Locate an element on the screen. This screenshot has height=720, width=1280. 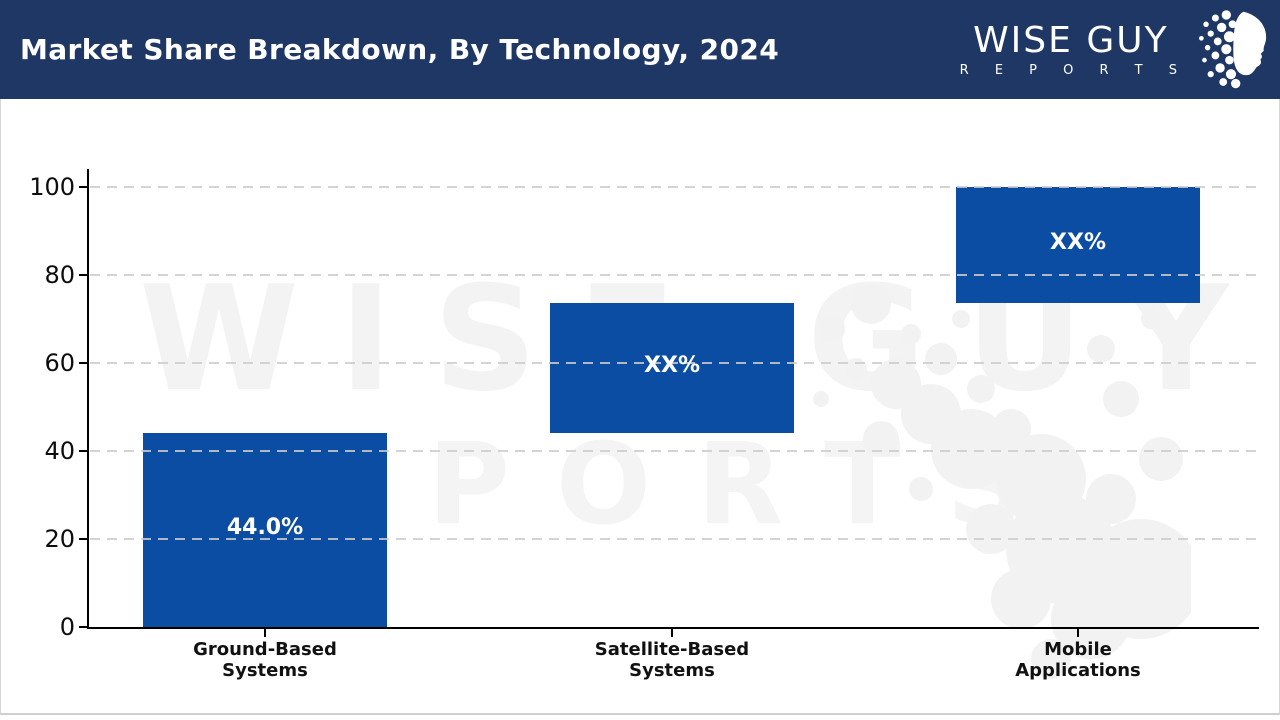
x-category-label: Satellite-Based Systems is located at coordinates (672, 660).